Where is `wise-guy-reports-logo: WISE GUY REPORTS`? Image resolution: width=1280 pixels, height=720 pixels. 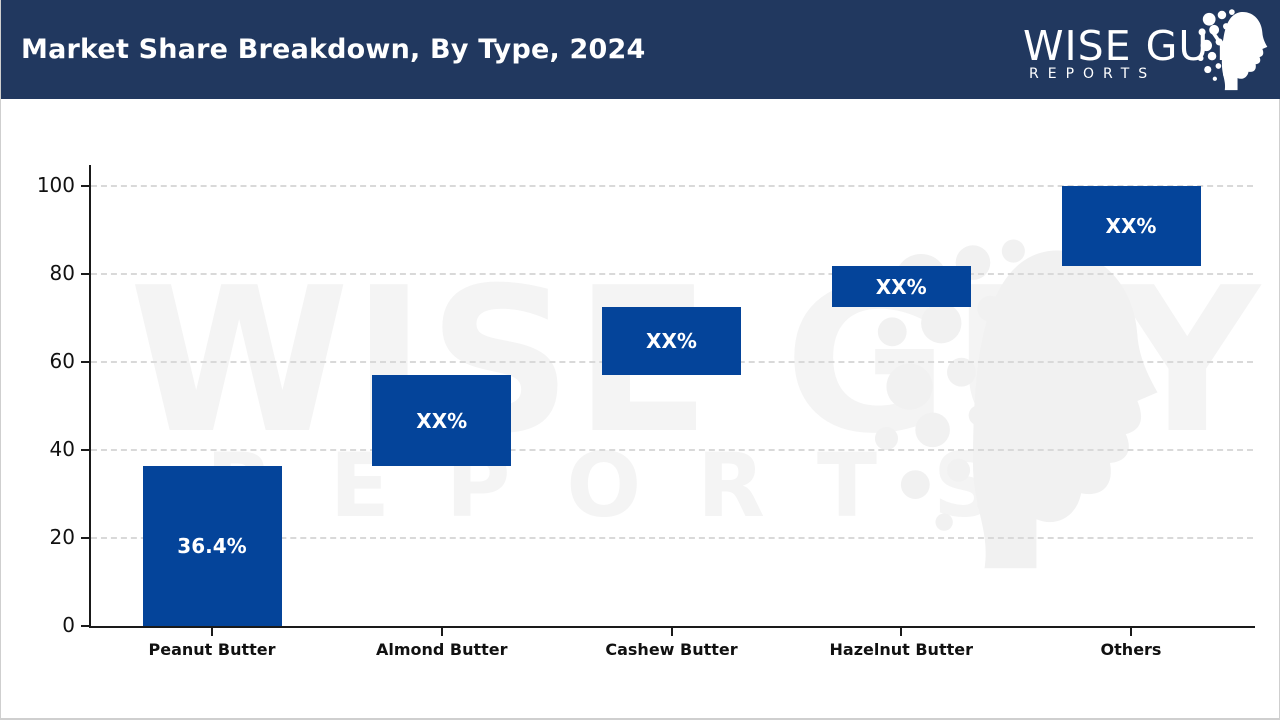 wise-guy-reports-logo: WISE GUY REPORTS is located at coordinates (1144, 49).